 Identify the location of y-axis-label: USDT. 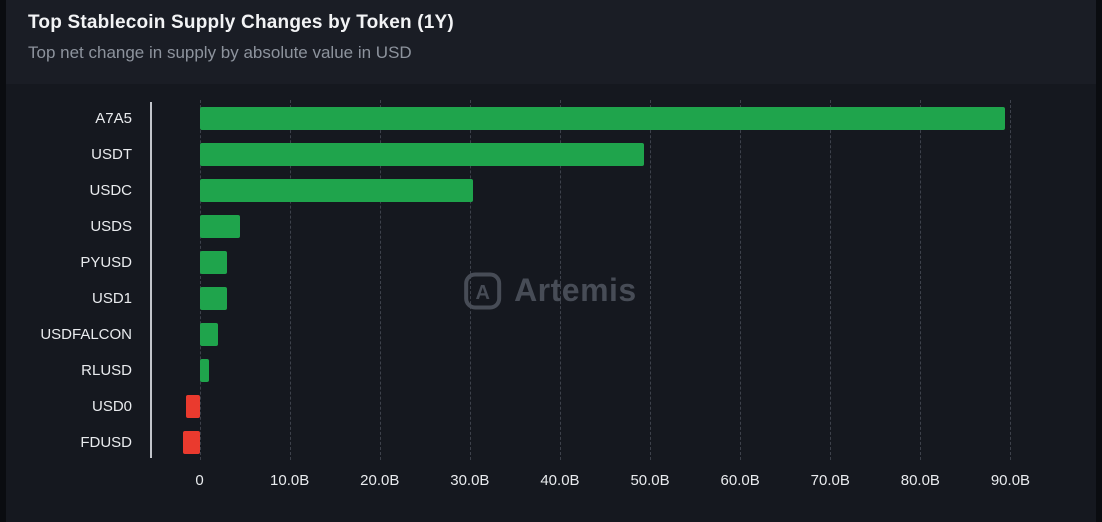
(111, 154).